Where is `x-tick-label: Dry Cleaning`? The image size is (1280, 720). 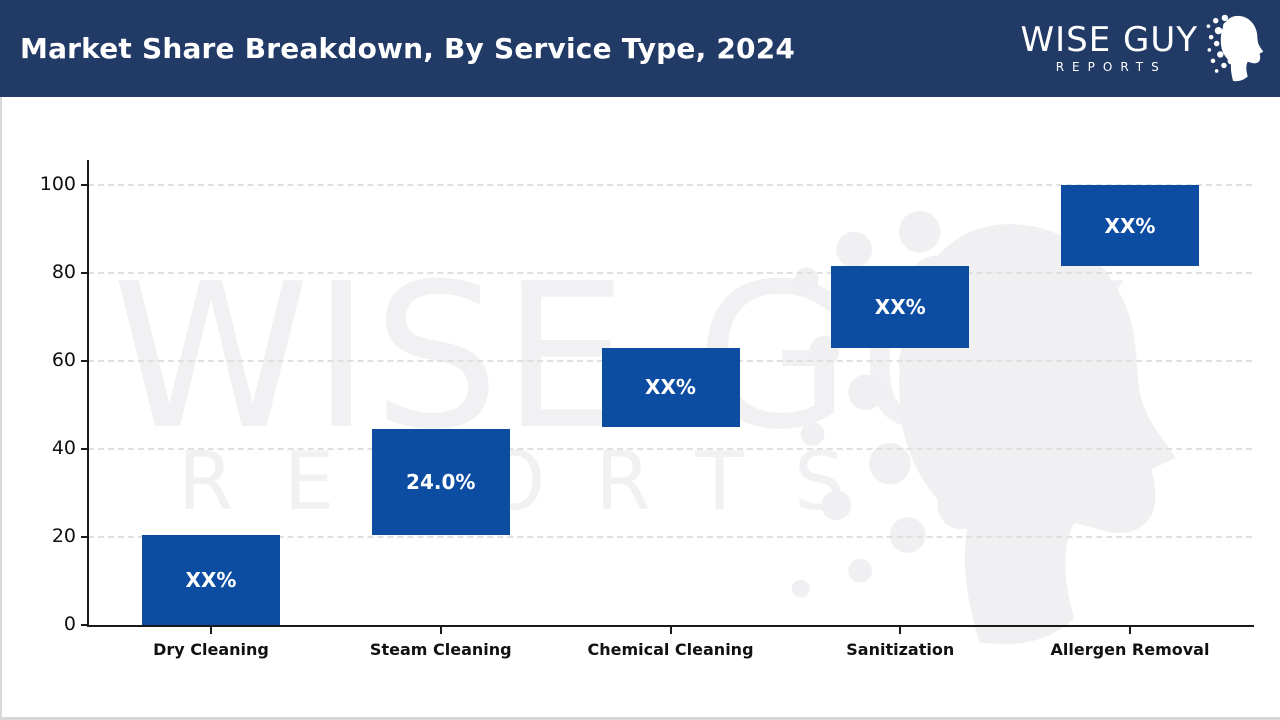 x-tick-label: Dry Cleaning is located at coordinates (211, 649).